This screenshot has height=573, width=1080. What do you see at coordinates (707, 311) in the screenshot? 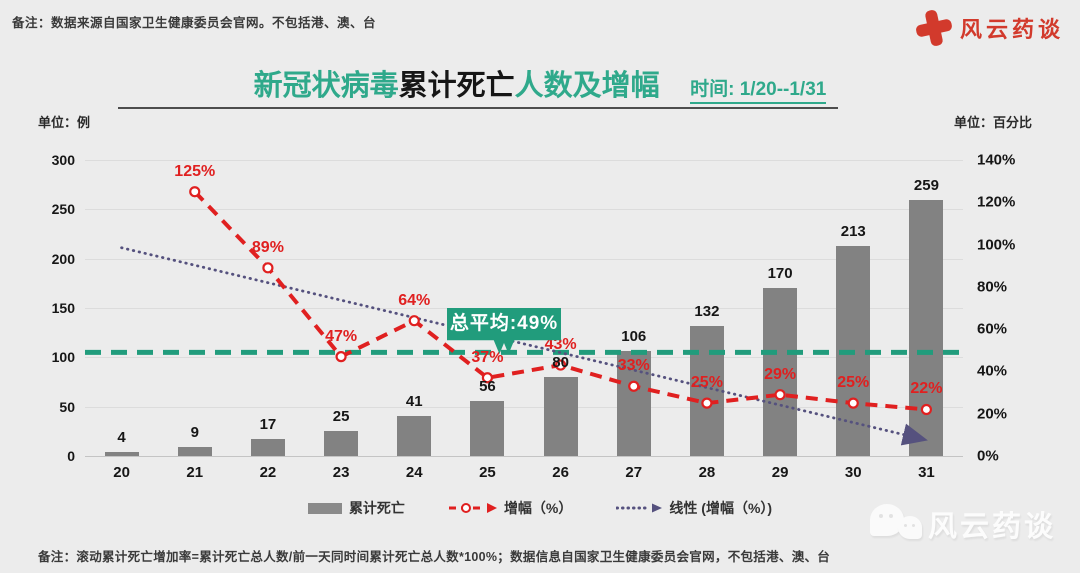
I see `bar-value-label: 132` at bounding box center [707, 311].